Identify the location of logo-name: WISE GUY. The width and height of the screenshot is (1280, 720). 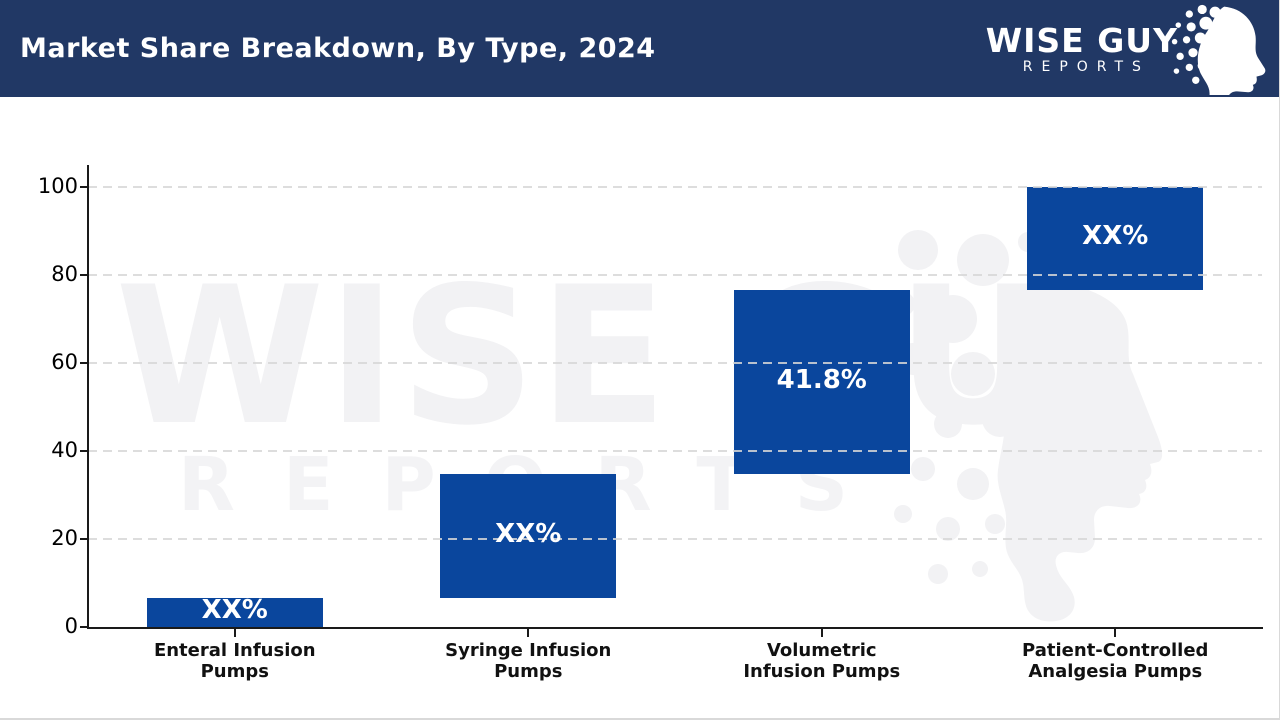
(1081, 40).